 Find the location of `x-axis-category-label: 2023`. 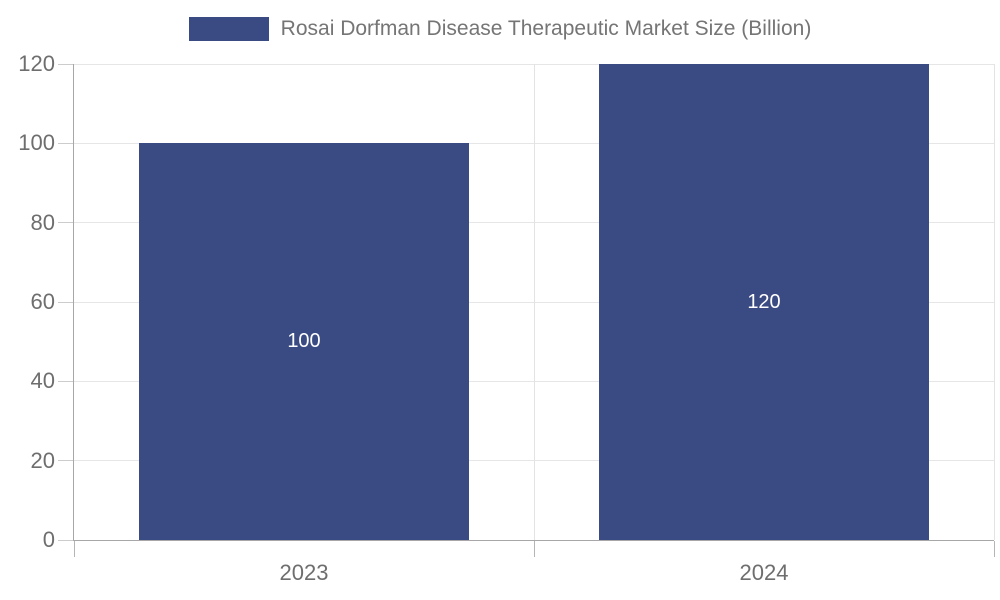

x-axis-category-label: 2023 is located at coordinates (304, 572).